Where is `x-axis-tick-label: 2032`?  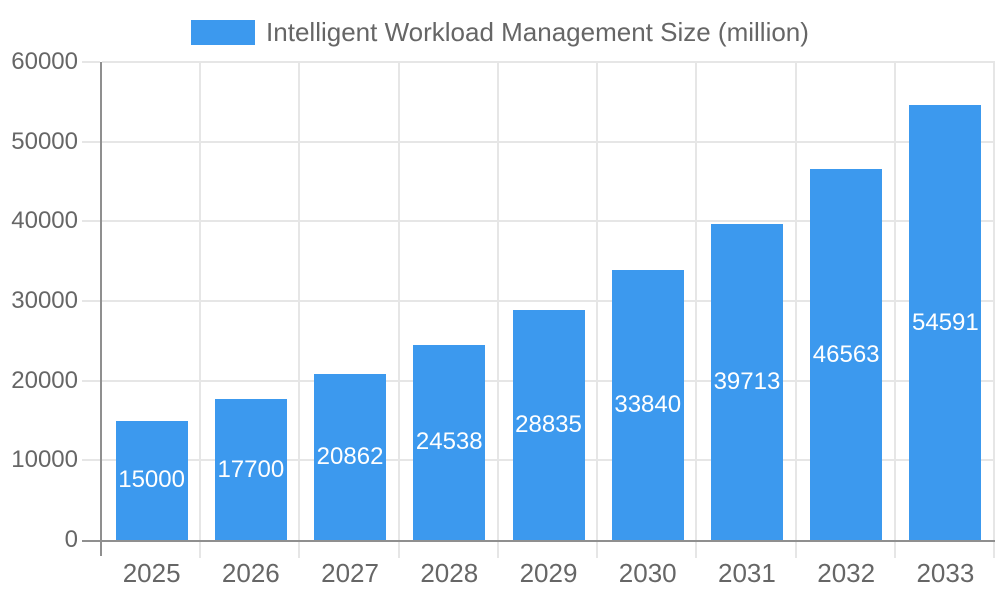
x-axis-tick-label: 2032 is located at coordinates (846, 573).